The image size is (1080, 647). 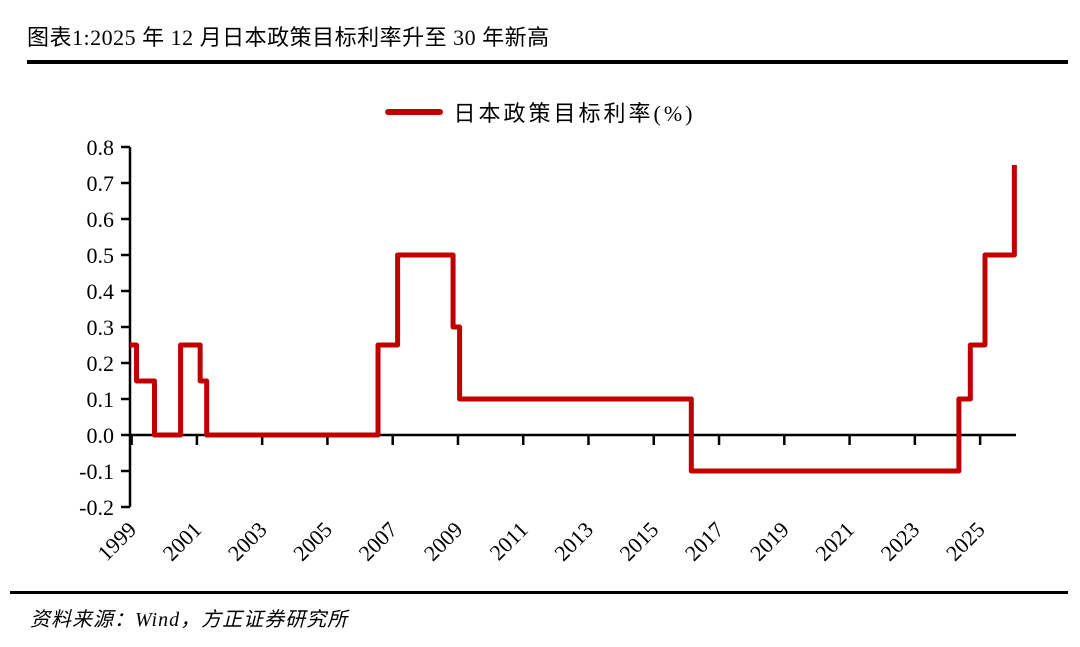 What do you see at coordinates (247, 541) in the screenshot?
I see `svg-text: 2003` at bounding box center [247, 541].